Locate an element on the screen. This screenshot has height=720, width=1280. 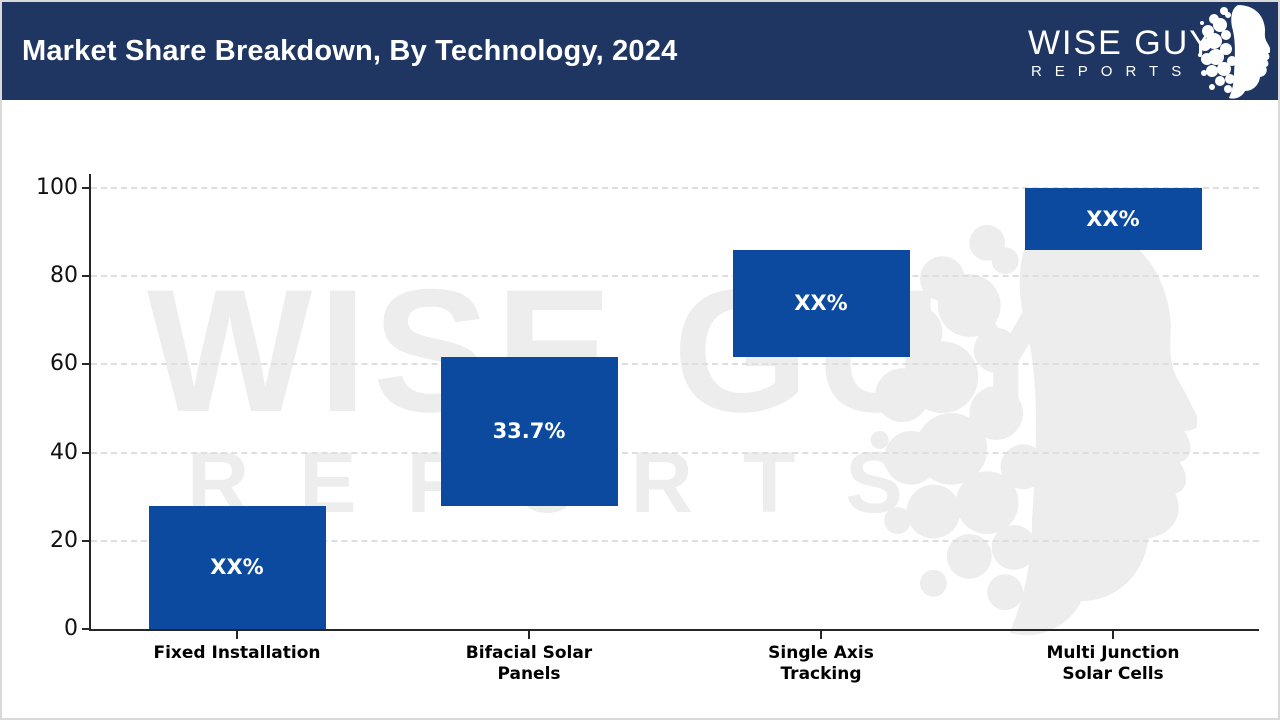
x-category-label: Multi Junction Solar Cells is located at coordinates (1113, 664).